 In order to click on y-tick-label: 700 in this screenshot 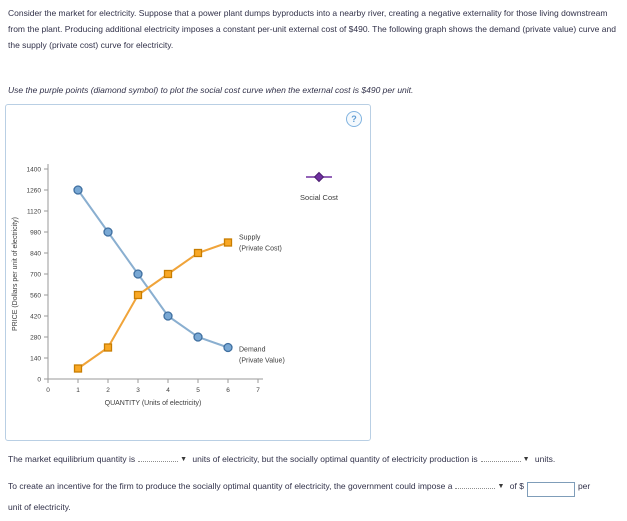, I will do `click(35, 275)`.